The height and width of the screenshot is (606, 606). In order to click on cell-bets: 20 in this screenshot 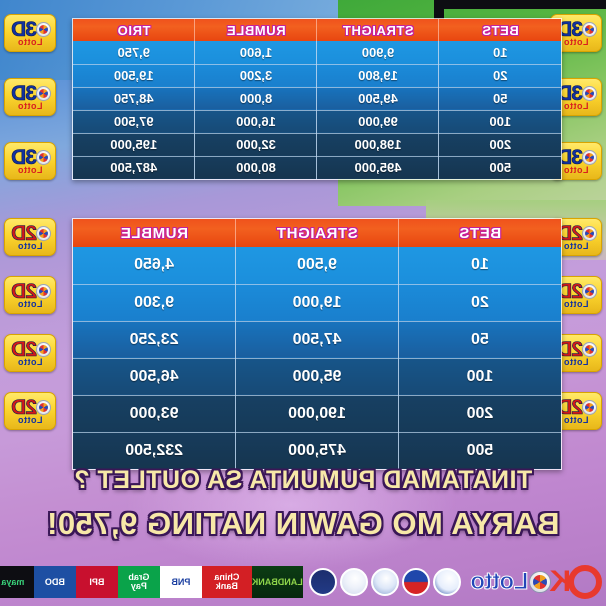, I will do `click(479, 302)`.